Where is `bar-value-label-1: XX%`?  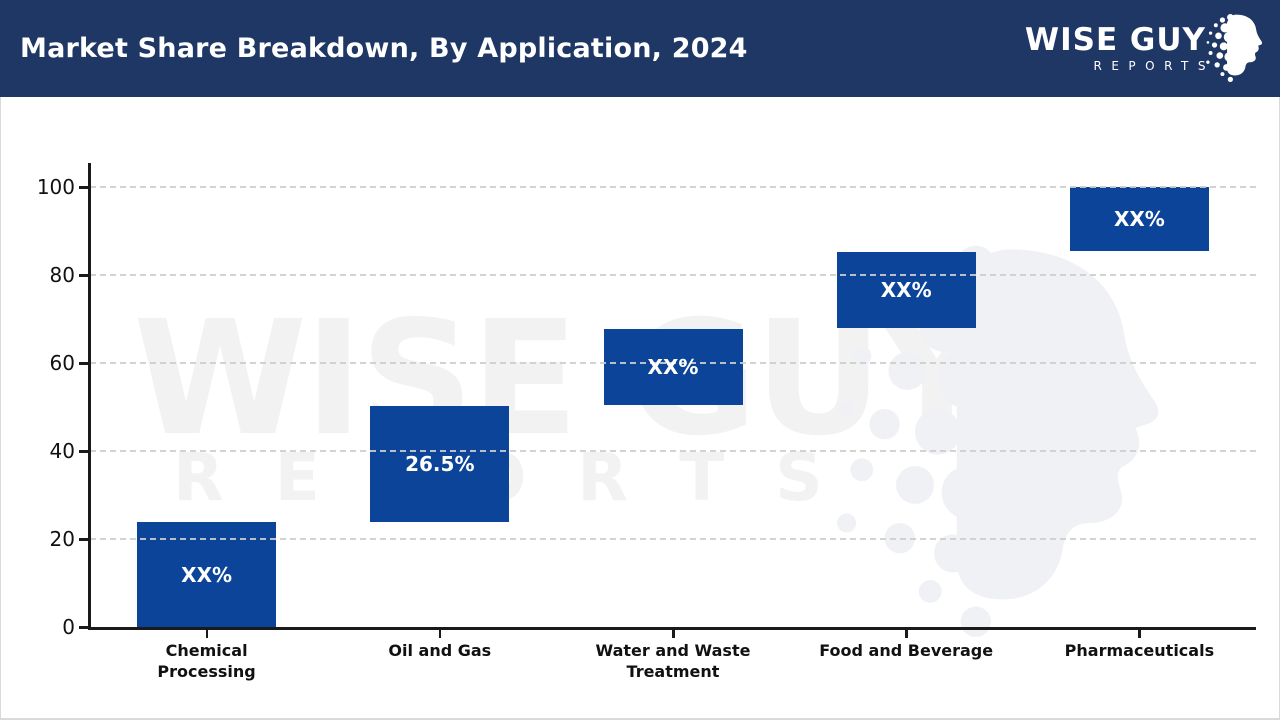 bar-value-label-1: XX% is located at coordinates (207, 574).